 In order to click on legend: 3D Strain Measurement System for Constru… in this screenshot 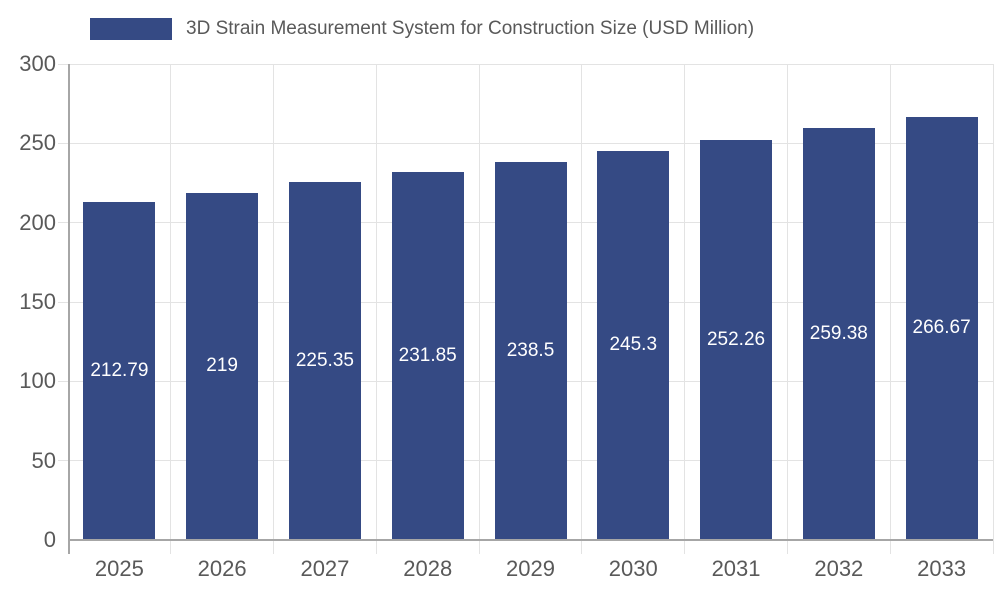, I will do `click(422, 29)`.